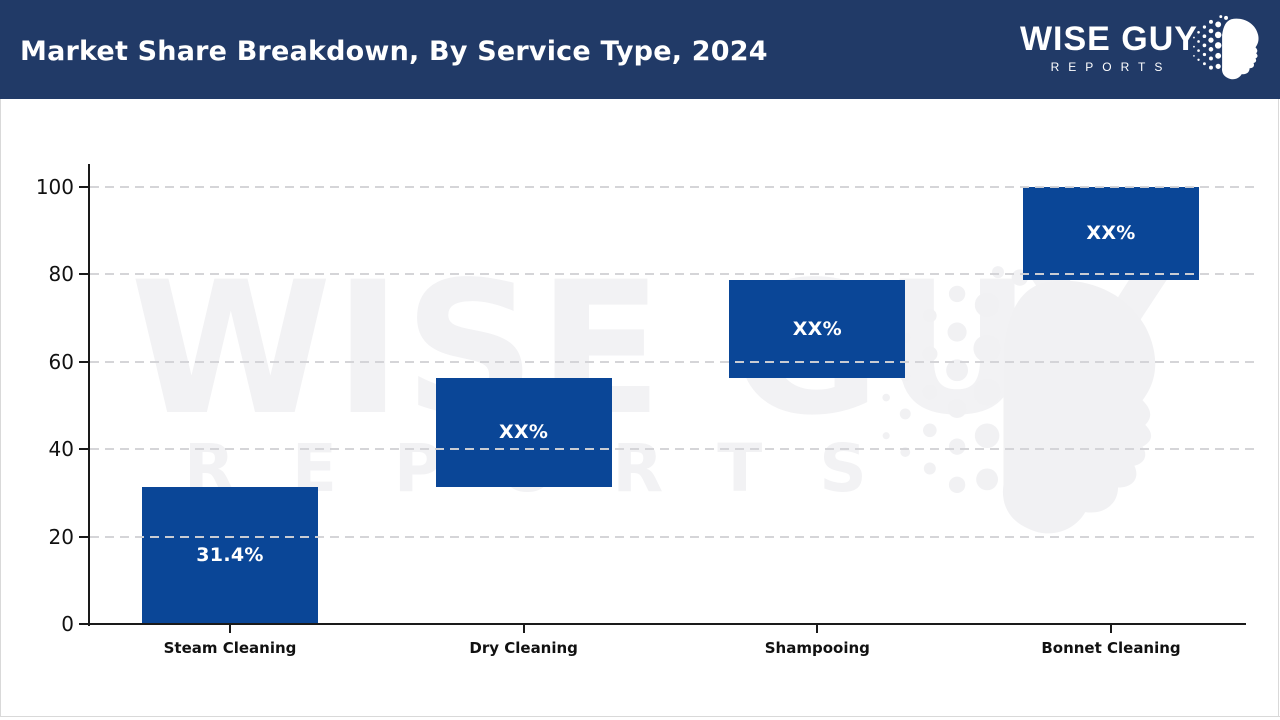  What do you see at coordinates (1108, 38) in the screenshot?
I see `logo-wordmark: WISE GUY` at bounding box center [1108, 38].